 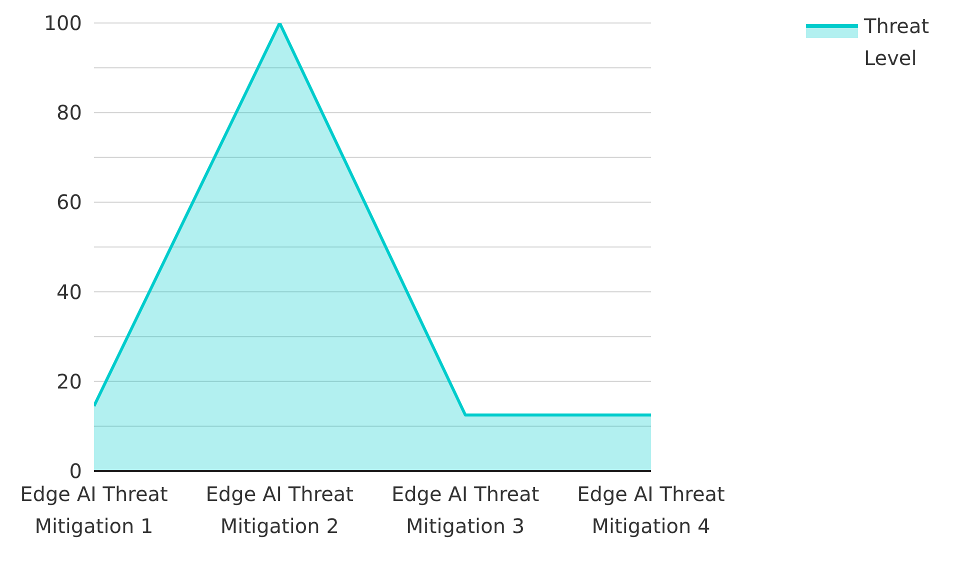 What do you see at coordinates (69, 202) in the screenshot?
I see `y-tick-label: 60` at bounding box center [69, 202].